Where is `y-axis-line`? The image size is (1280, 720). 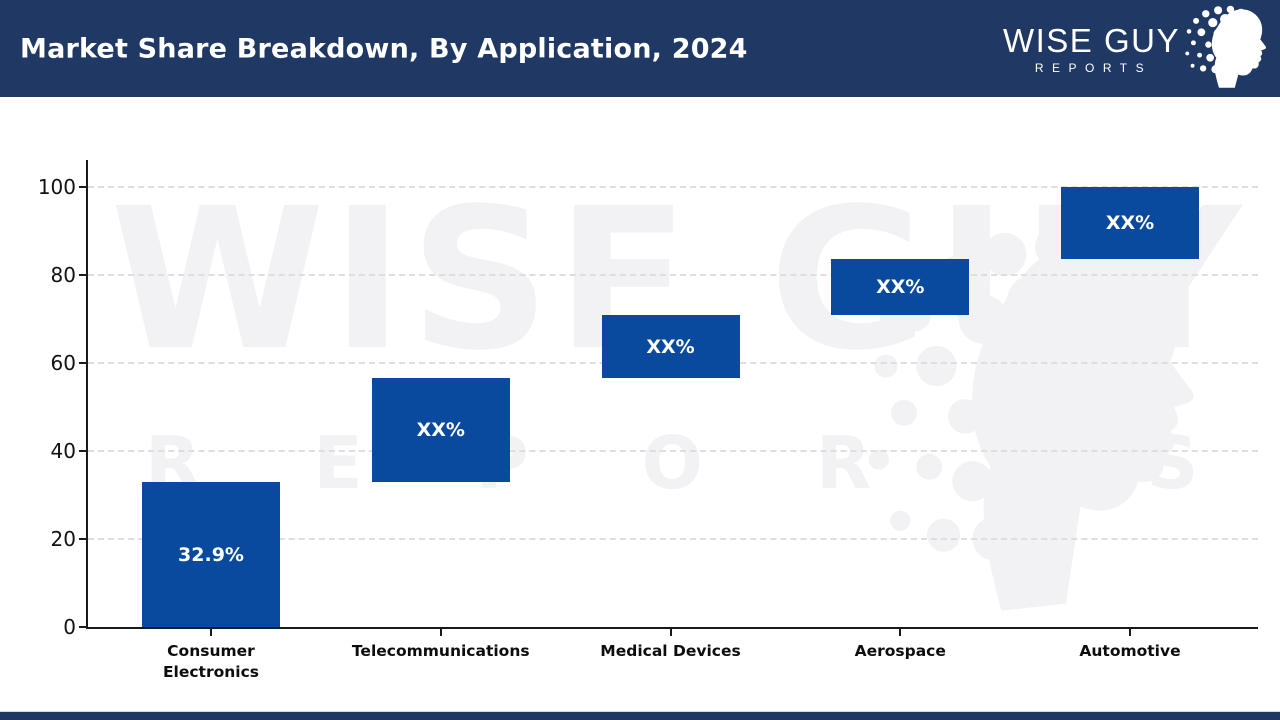 y-axis-line is located at coordinates (87, 394).